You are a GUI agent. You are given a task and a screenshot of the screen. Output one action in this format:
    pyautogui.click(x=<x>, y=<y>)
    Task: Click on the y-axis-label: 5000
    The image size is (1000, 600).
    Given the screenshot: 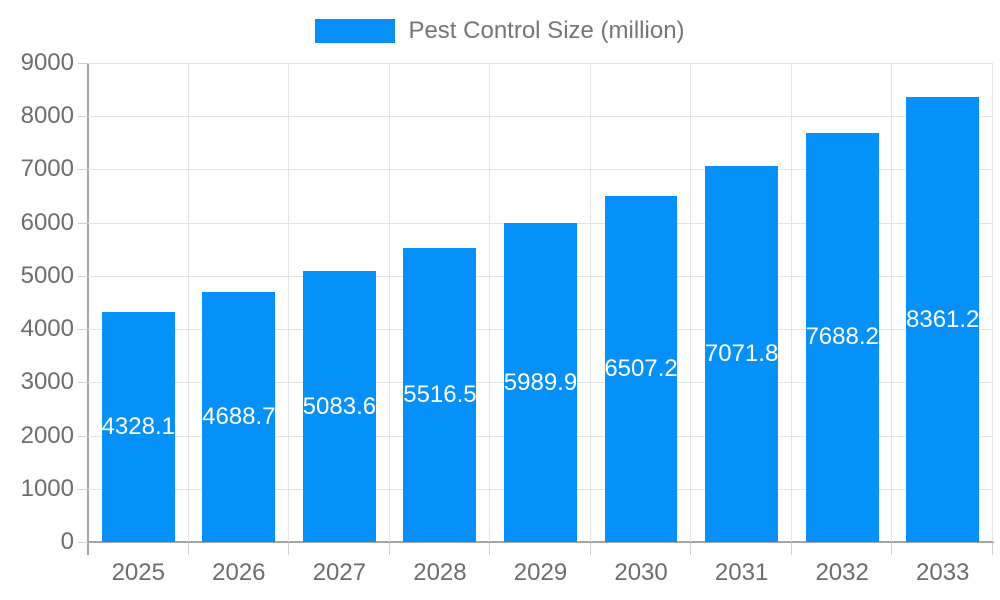 What is the action you would take?
    pyautogui.click(x=47, y=275)
    